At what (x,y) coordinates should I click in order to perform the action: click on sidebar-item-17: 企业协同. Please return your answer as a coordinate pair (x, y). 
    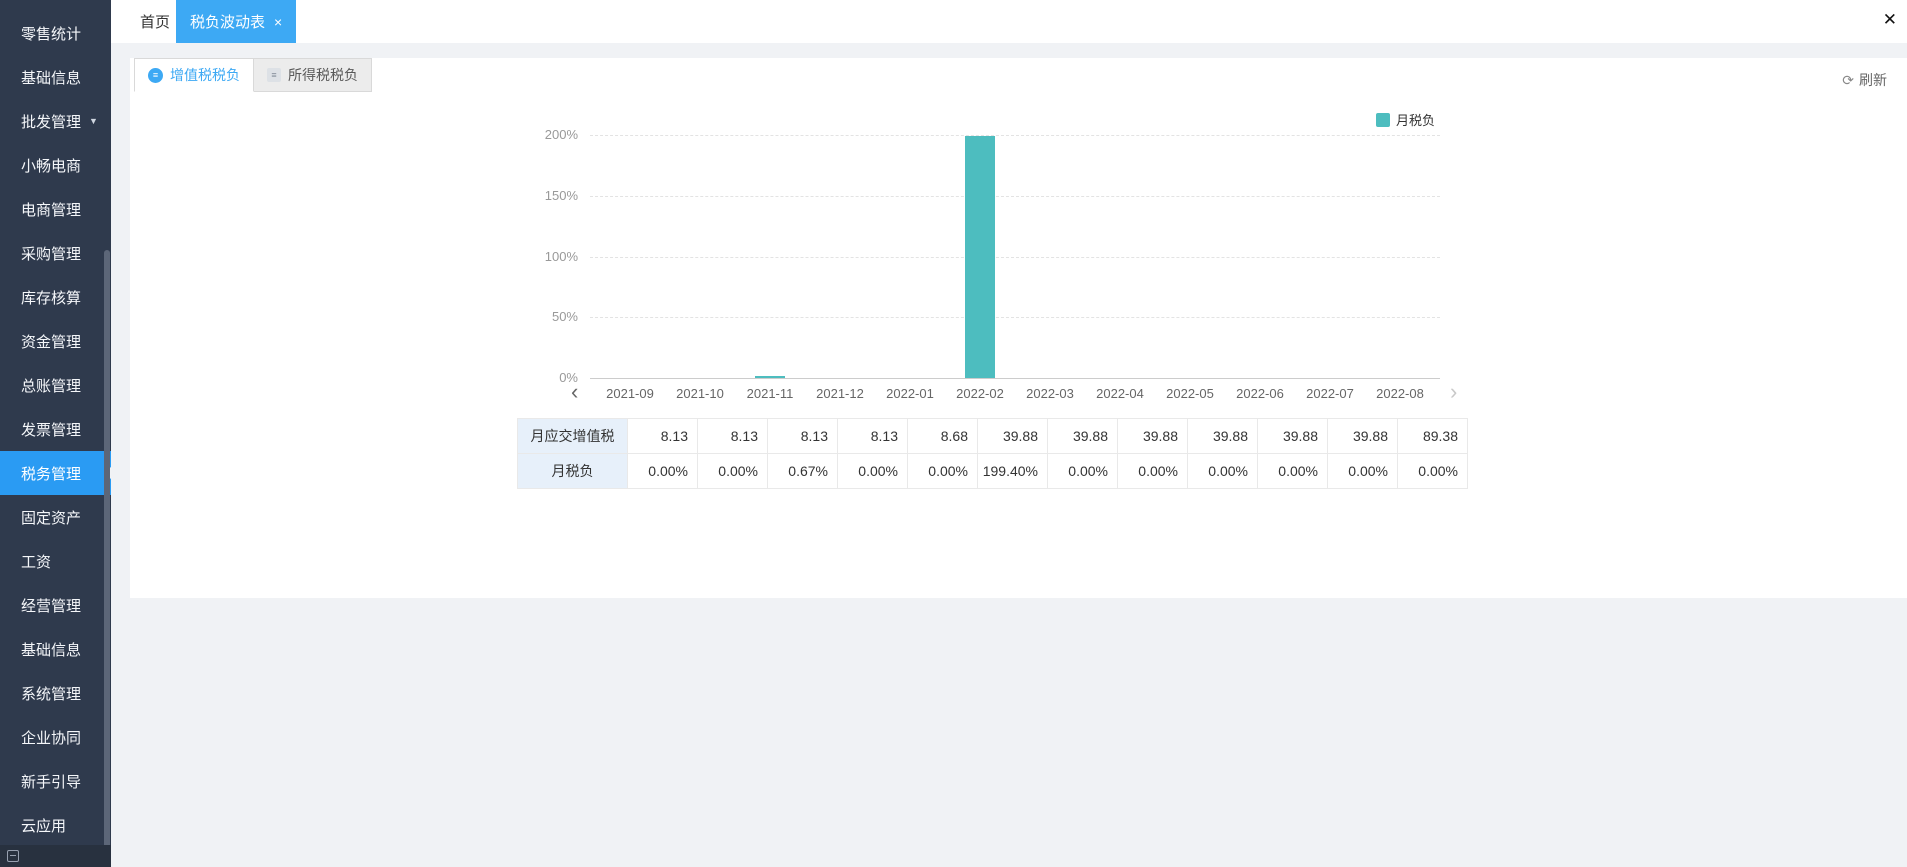
    Looking at the image, I should click on (55, 737).